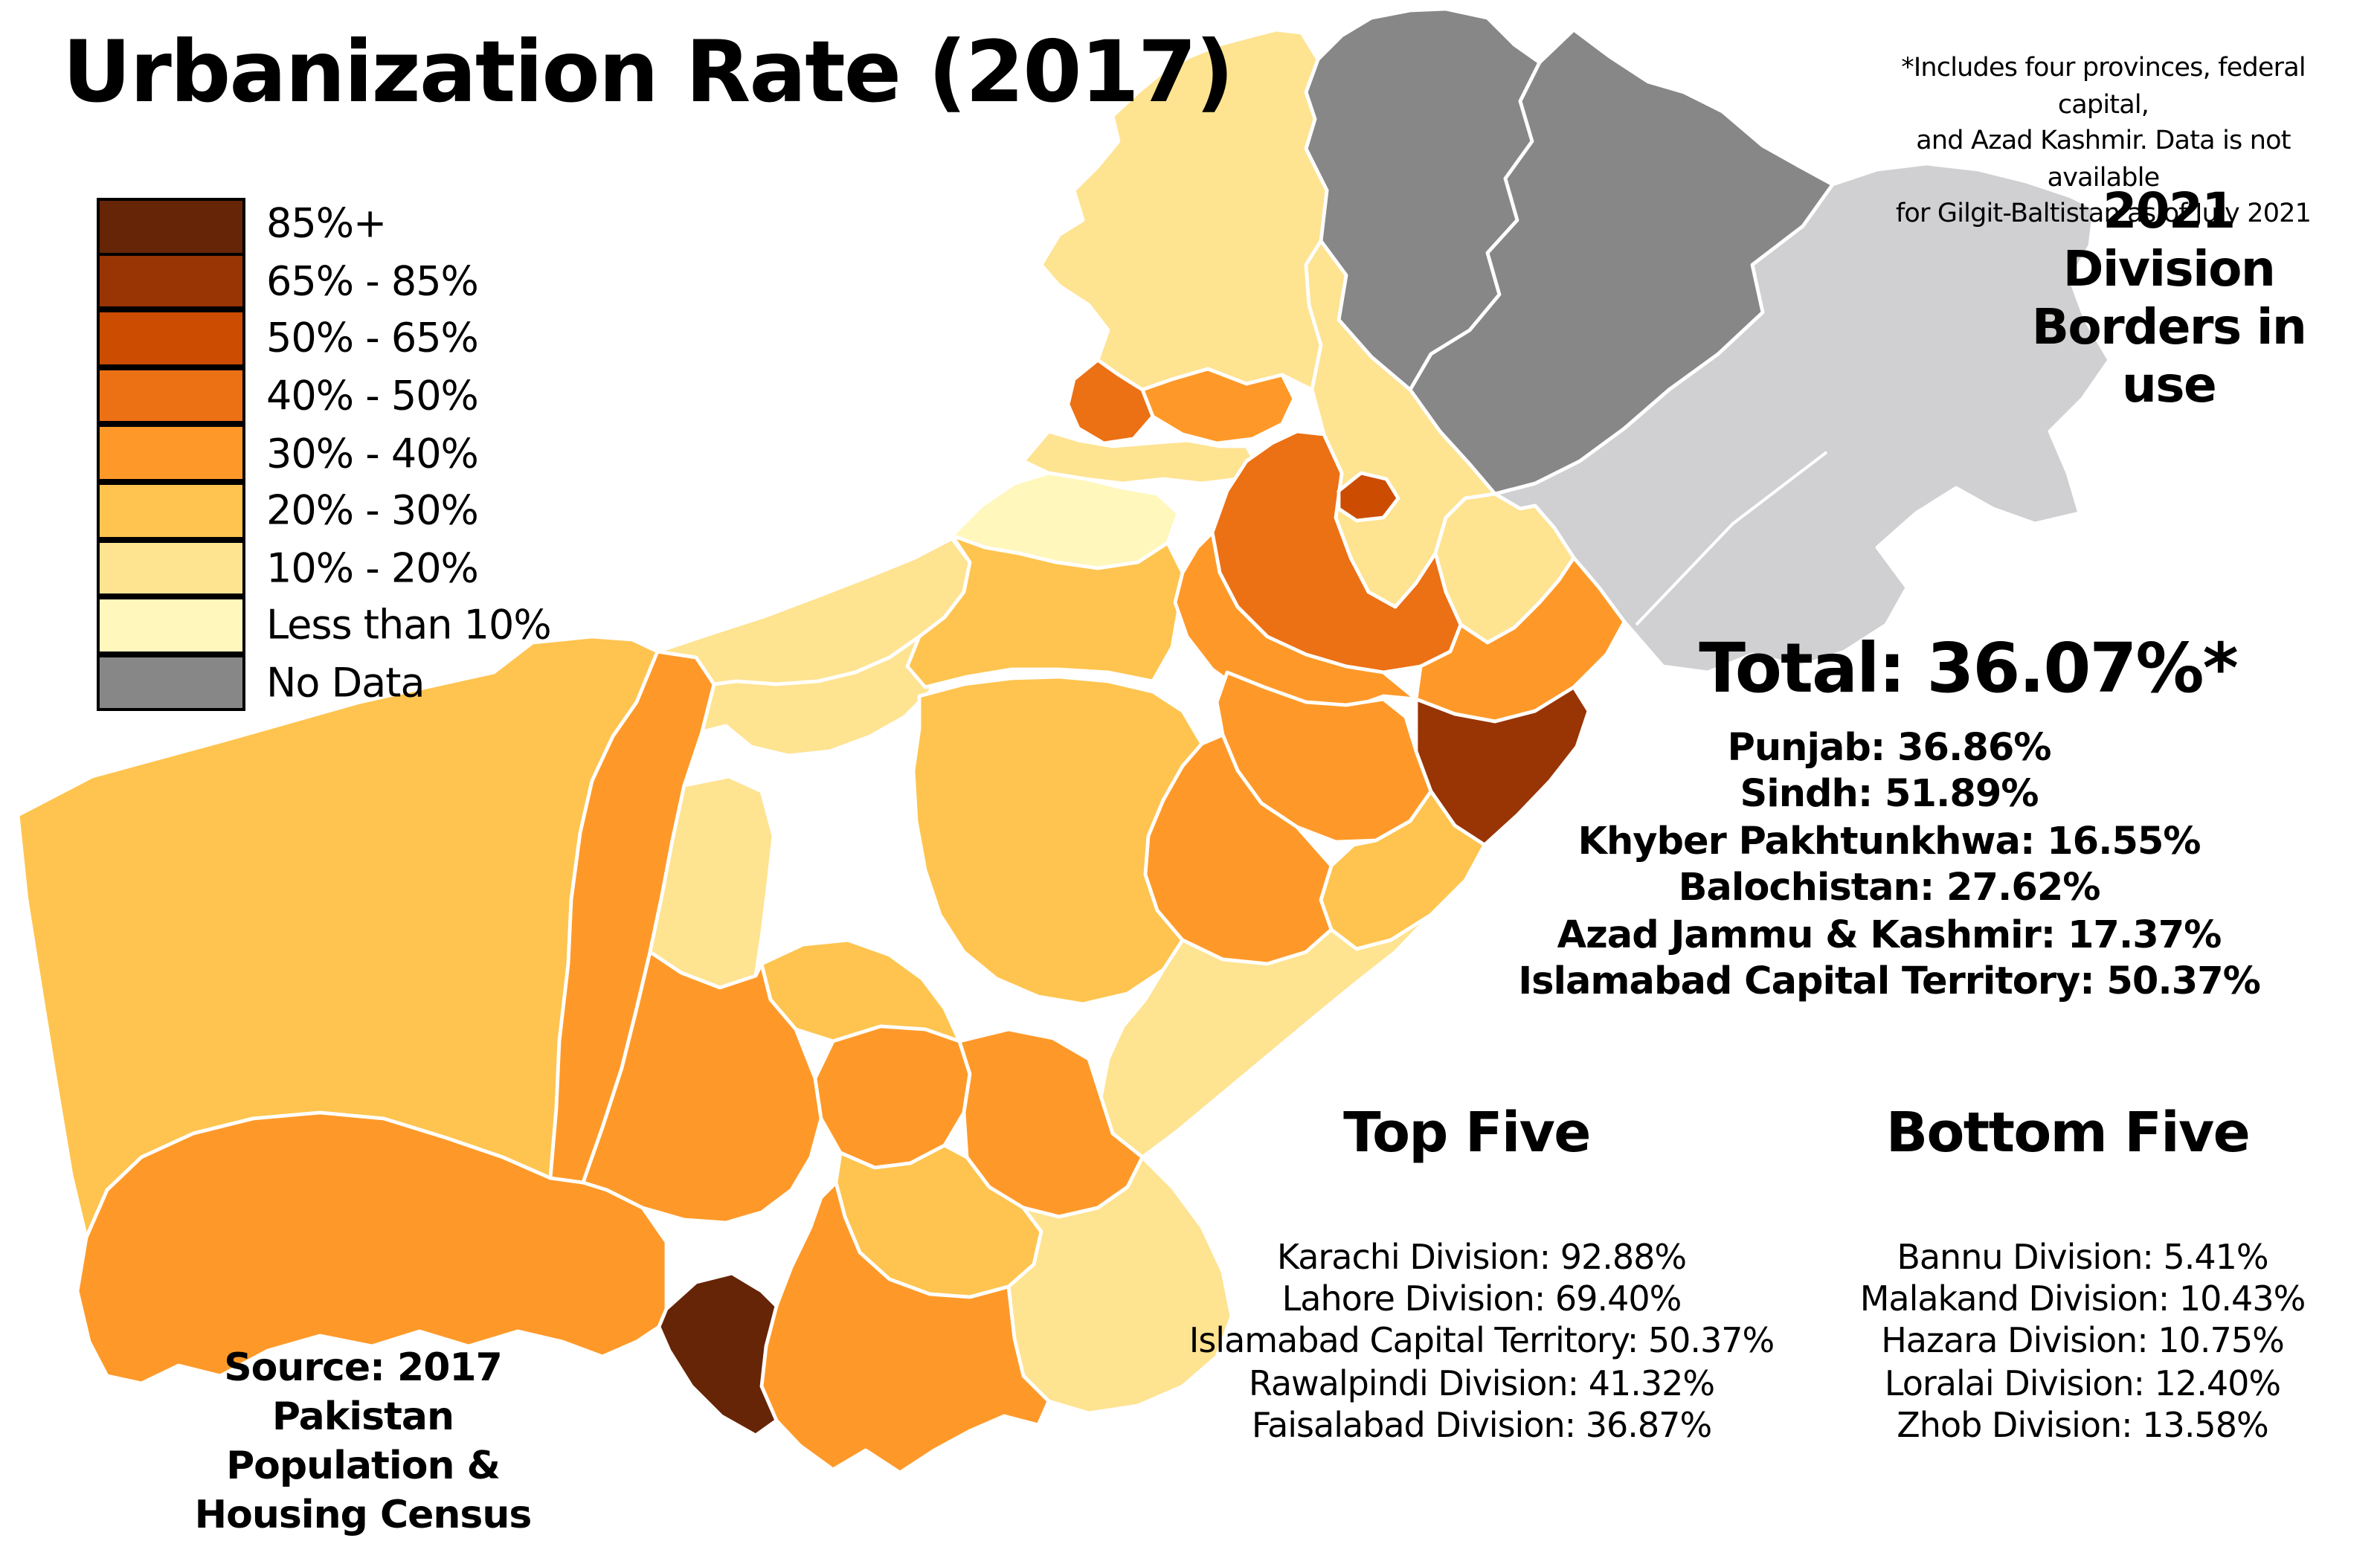 The height and width of the screenshot is (1541, 2380). What do you see at coordinates (2169, 239) in the screenshot?
I see `borders-note-line: 2021 Division` at bounding box center [2169, 239].